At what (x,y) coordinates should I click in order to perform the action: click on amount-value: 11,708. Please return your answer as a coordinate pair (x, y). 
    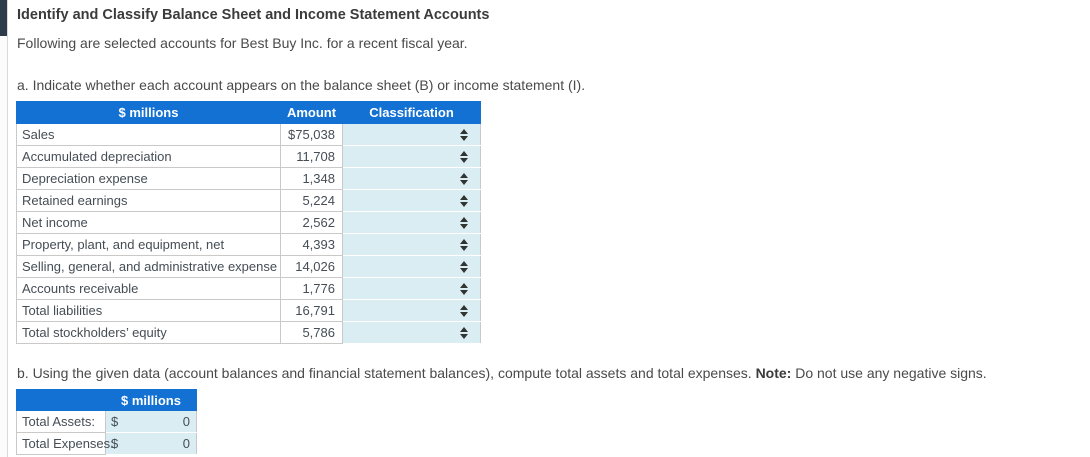
    Looking at the image, I should click on (311, 156).